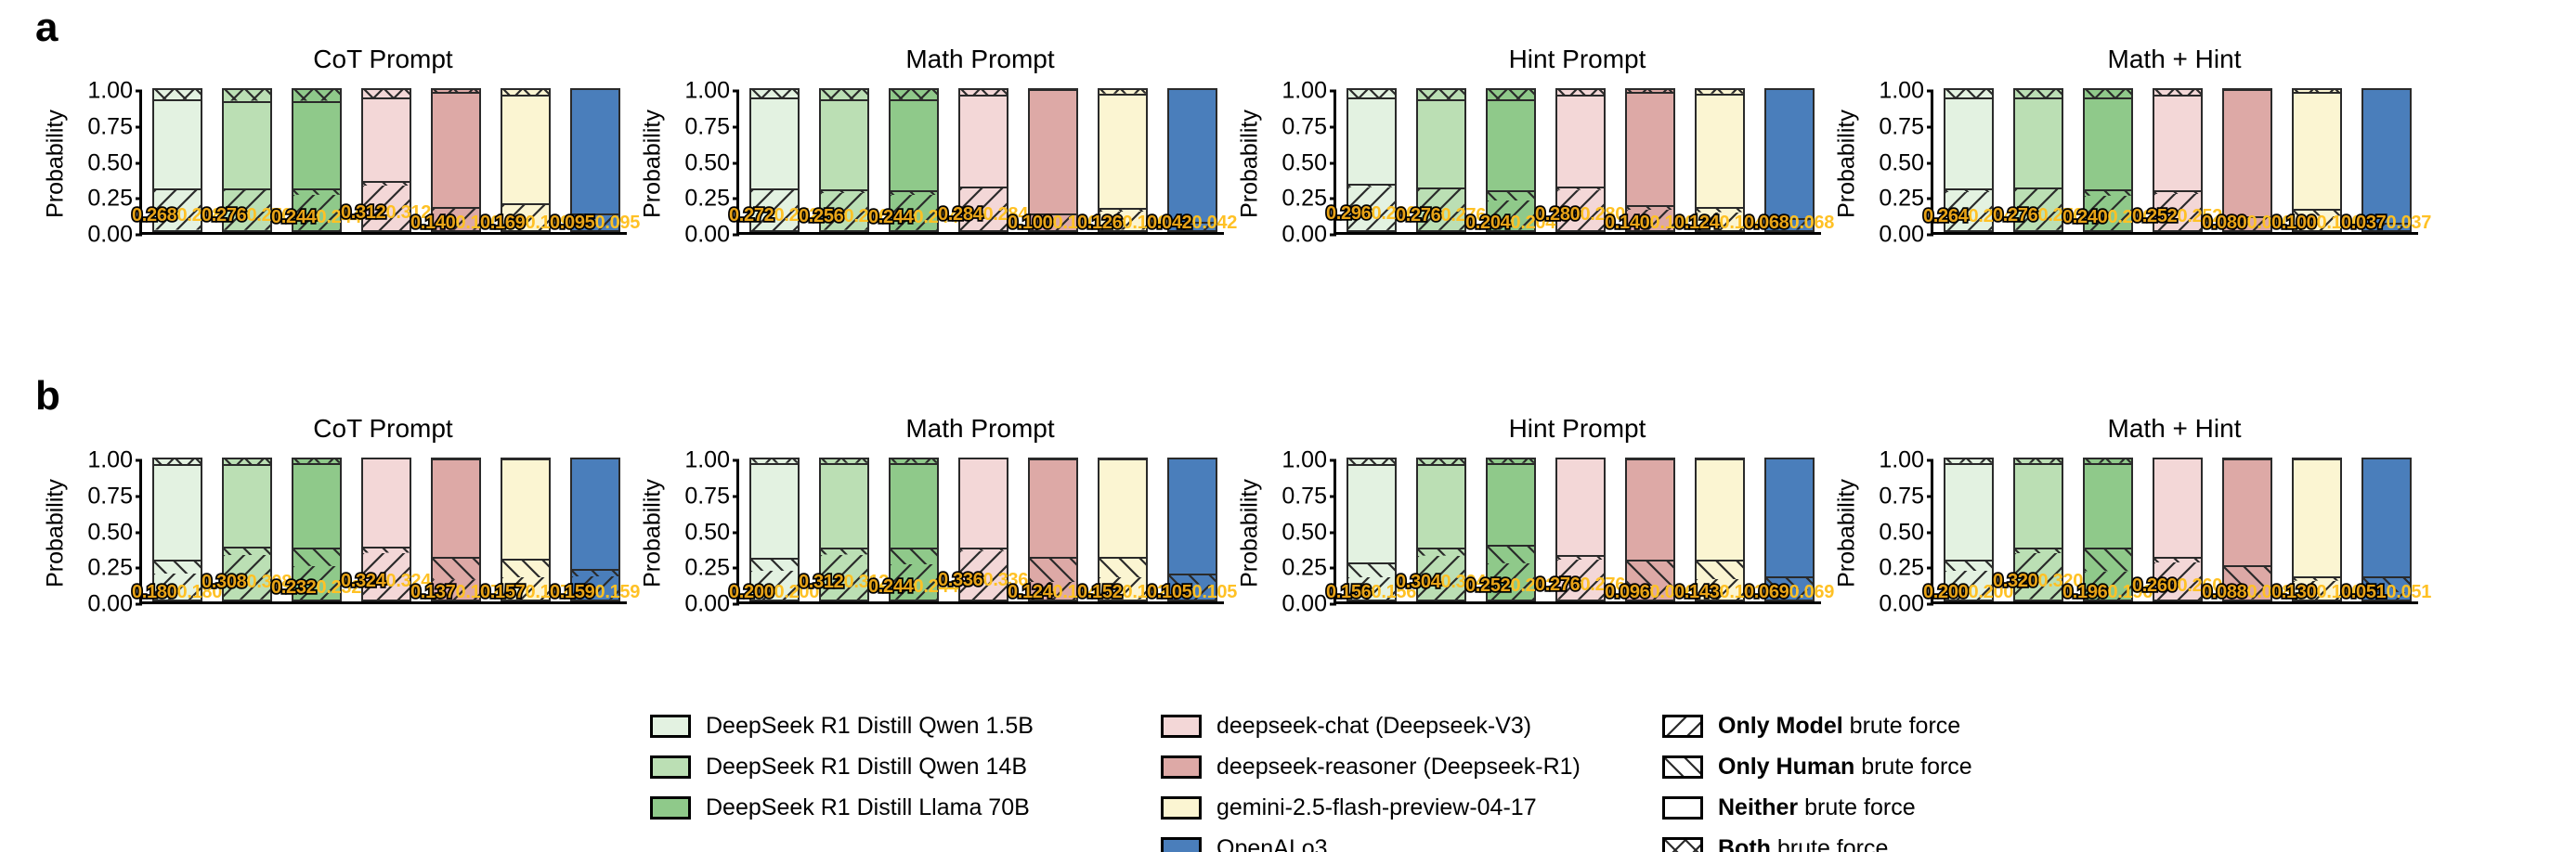 The height and width of the screenshot is (852, 2576). What do you see at coordinates (1371, 766) in the screenshot?
I see `legend-item-model: deepseek-reasoner (Deepseek-R1)` at bounding box center [1371, 766].